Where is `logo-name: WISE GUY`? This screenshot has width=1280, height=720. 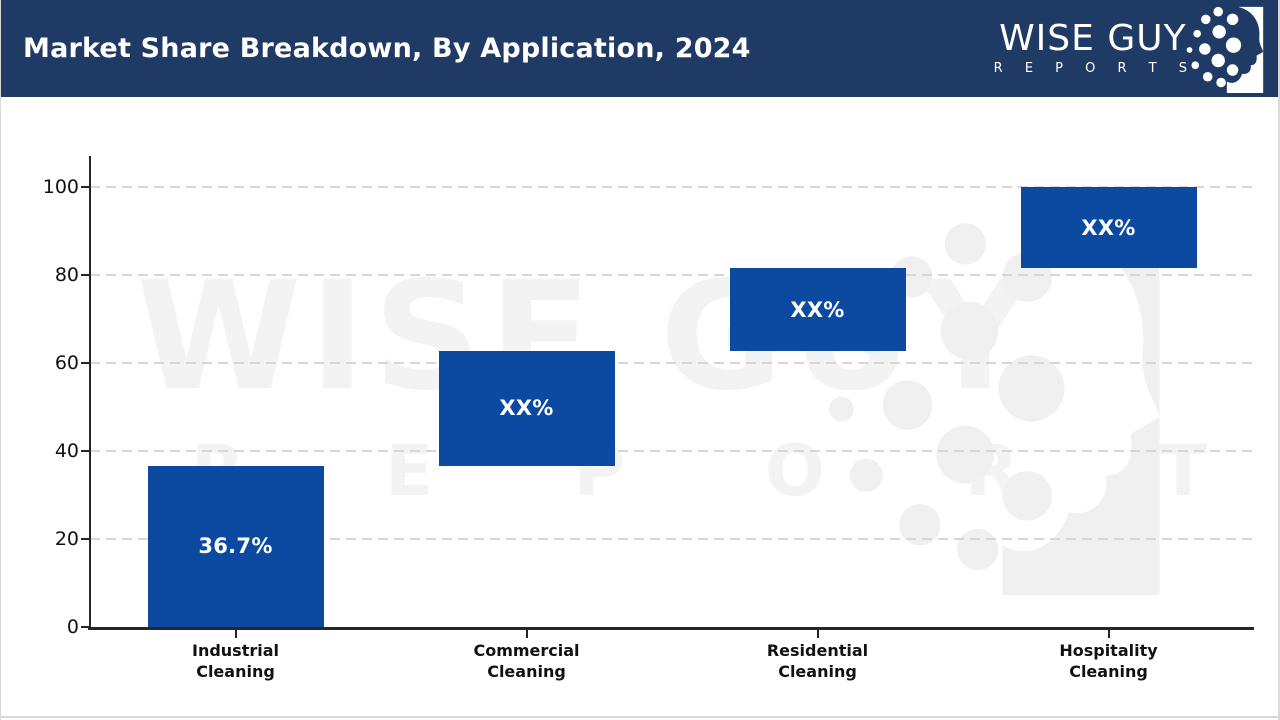 logo-name: WISE GUY is located at coordinates (1093, 38).